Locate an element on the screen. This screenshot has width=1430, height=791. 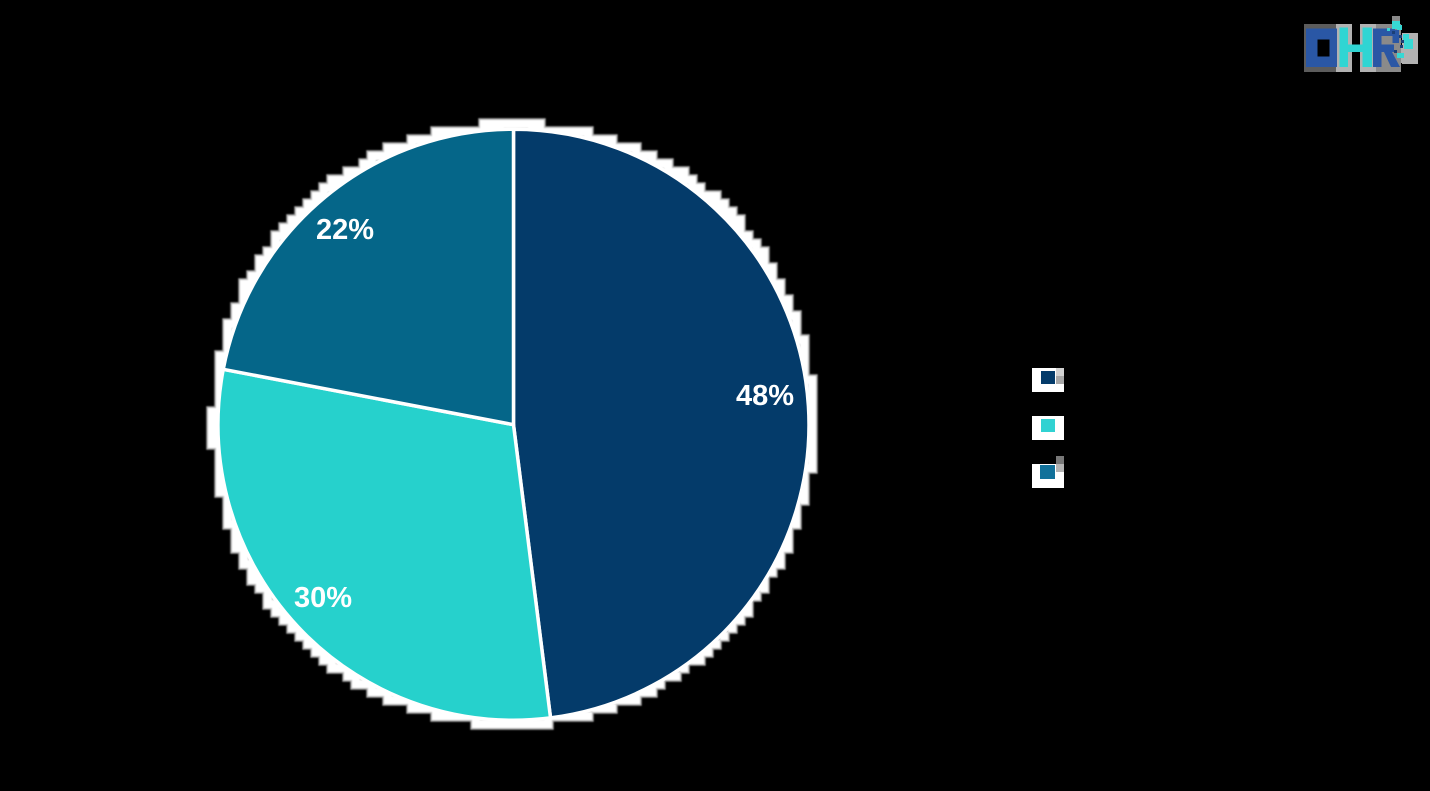
svg-text: 30% is located at coordinates (323, 598).